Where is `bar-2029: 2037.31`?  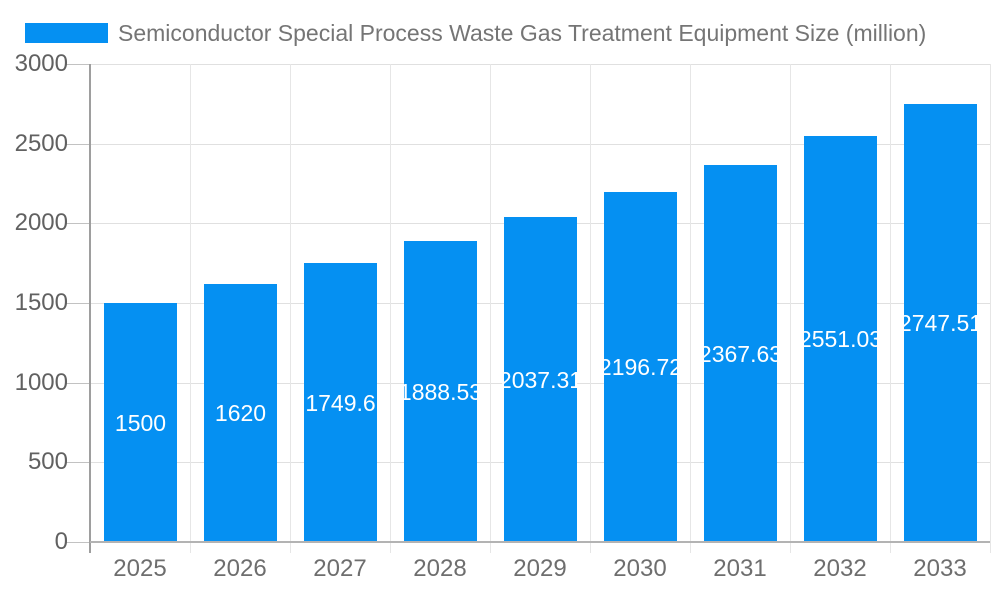 bar-2029: 2037.31 is located at coordinates (540, 379).